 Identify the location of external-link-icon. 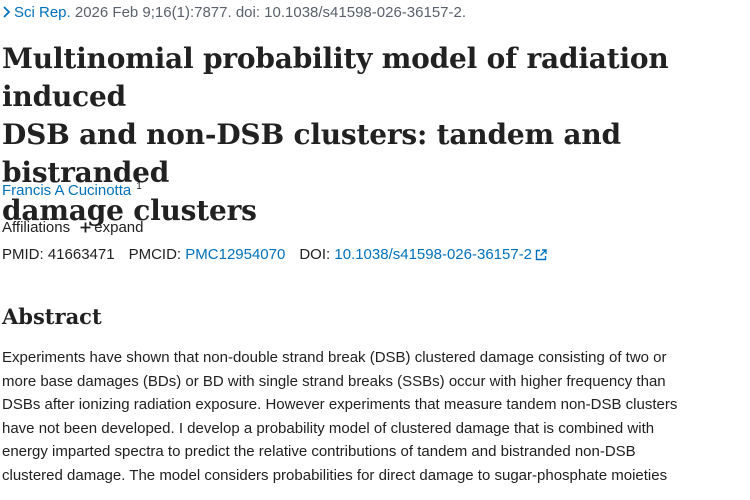
(541, 257).